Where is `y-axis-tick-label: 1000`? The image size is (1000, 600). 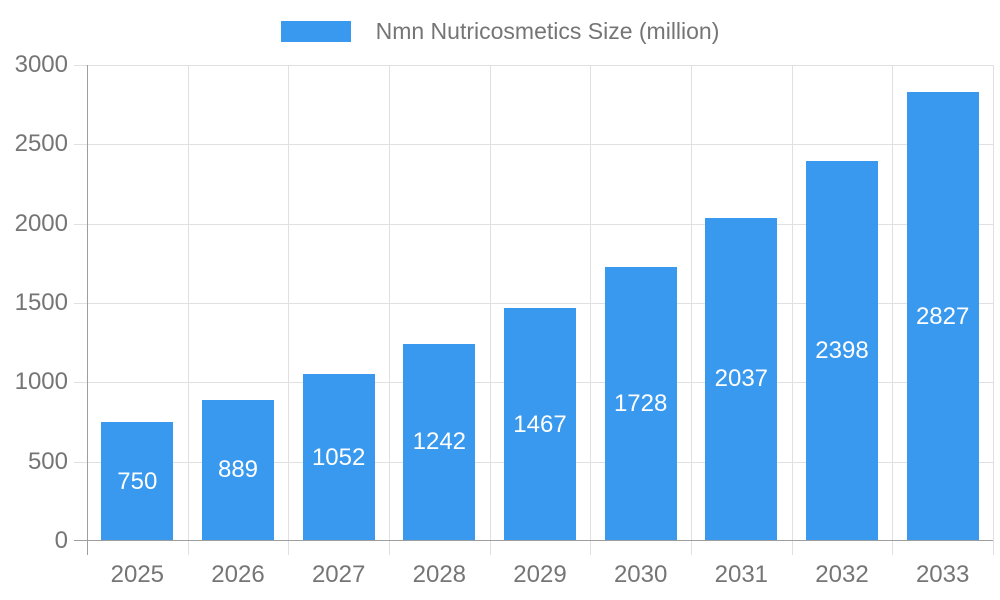
y-axis-tick-label: 1000 is located at coordinates (41, 382).